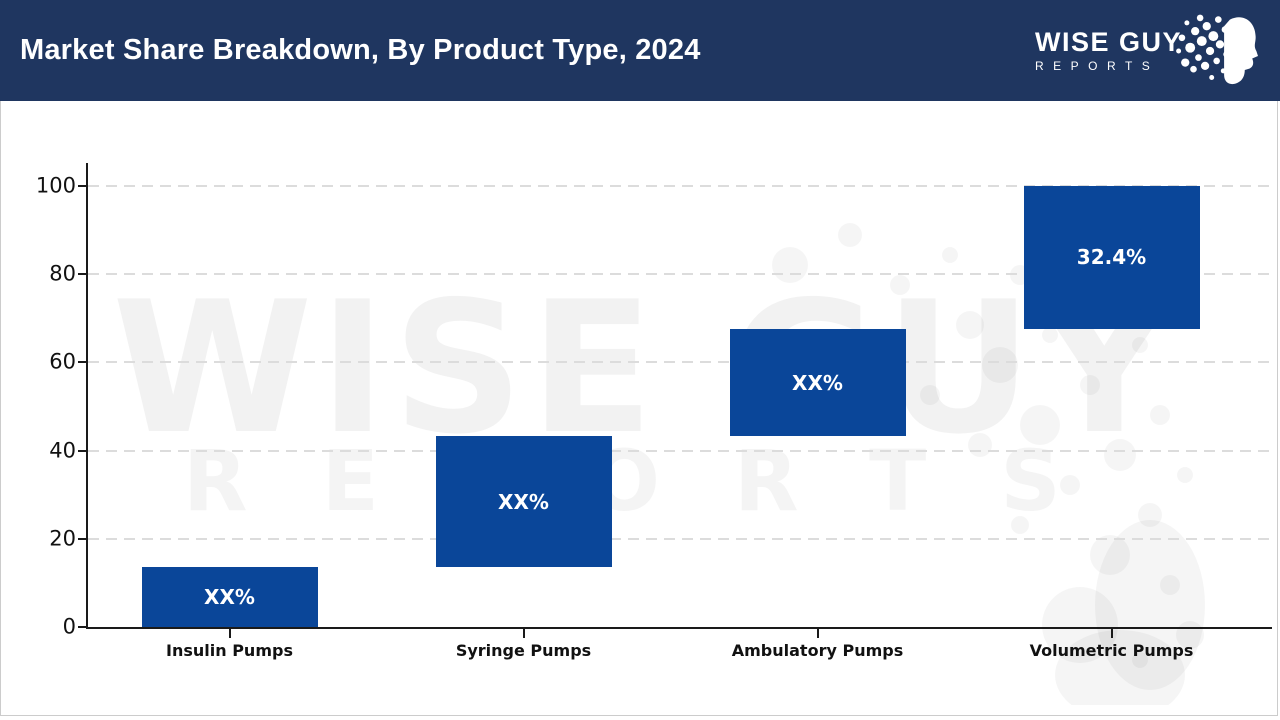 The height and width of the screenshot is (720, 1280). What do you see at coordinates (55, 185) in the screenshot?
I see `y-axis-tick-label: 100` at bounding box center [55, 185].